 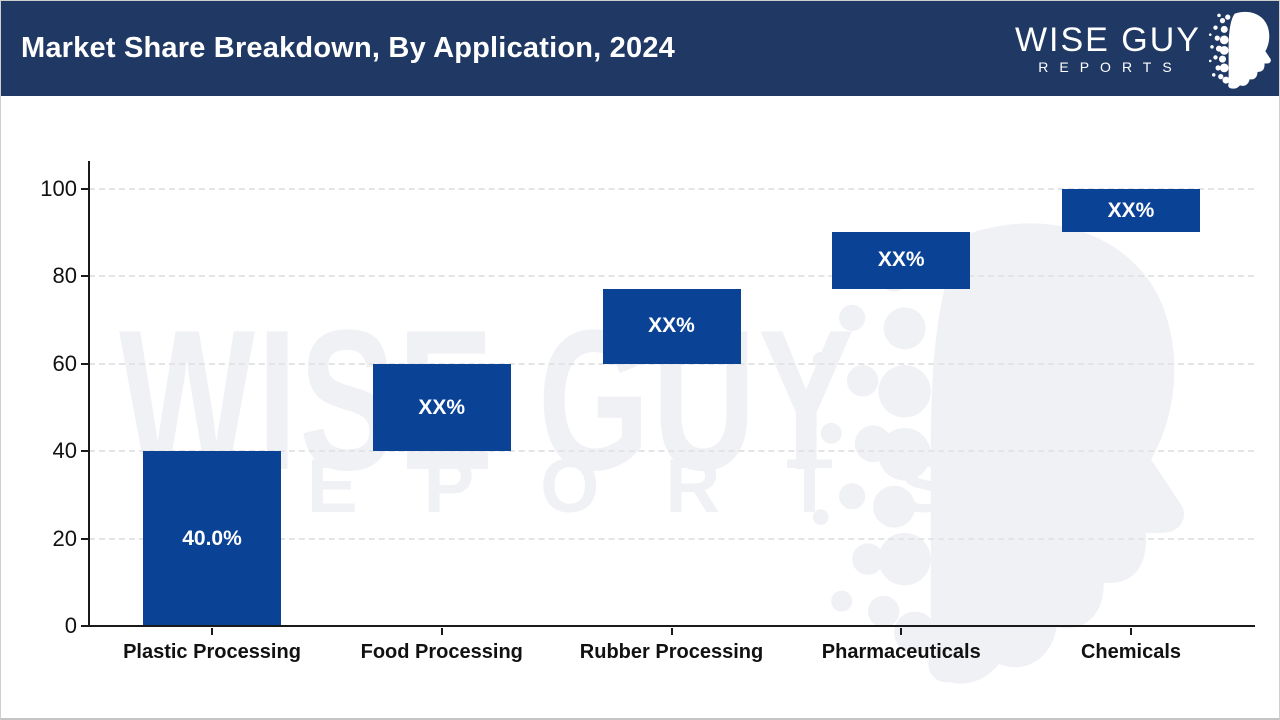 I want to click on y-tick-label: 40, so click(x=64, y=450).